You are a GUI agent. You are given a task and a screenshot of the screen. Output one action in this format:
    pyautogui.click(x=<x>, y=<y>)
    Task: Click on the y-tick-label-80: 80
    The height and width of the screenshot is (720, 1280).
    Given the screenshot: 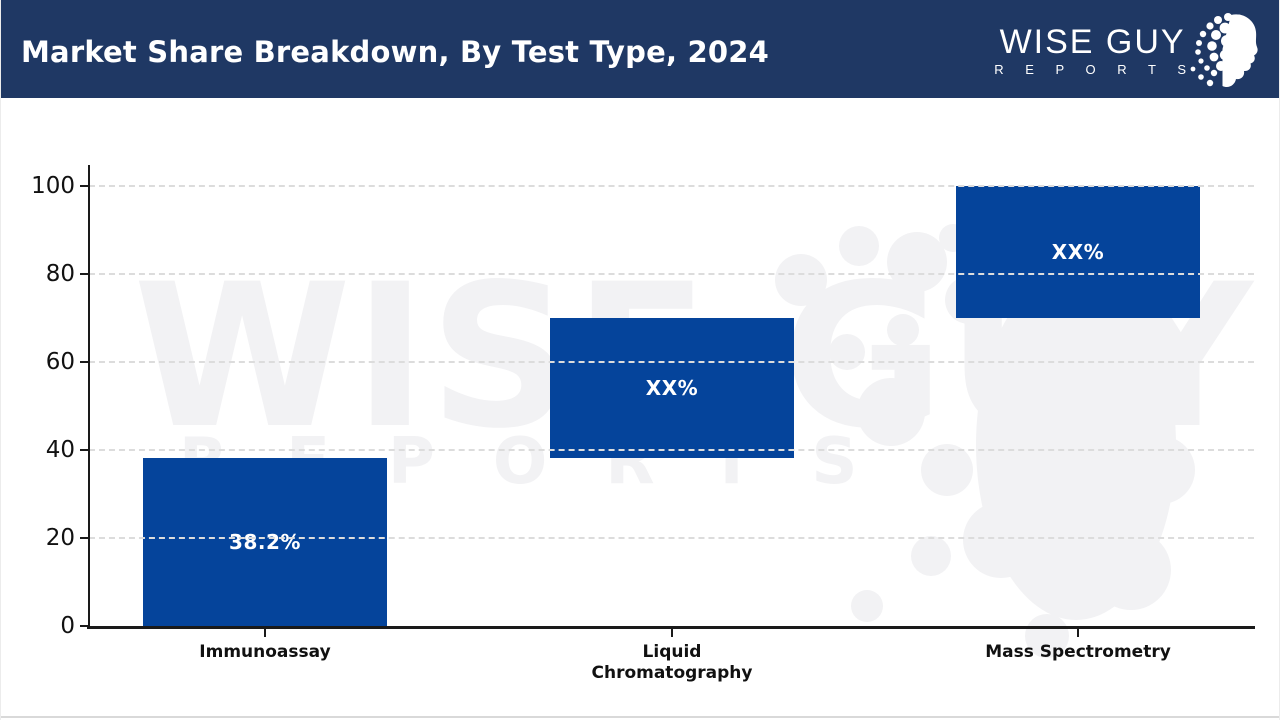 What is the action you would take?
    pyautogui.click(x=60, y=274)
    